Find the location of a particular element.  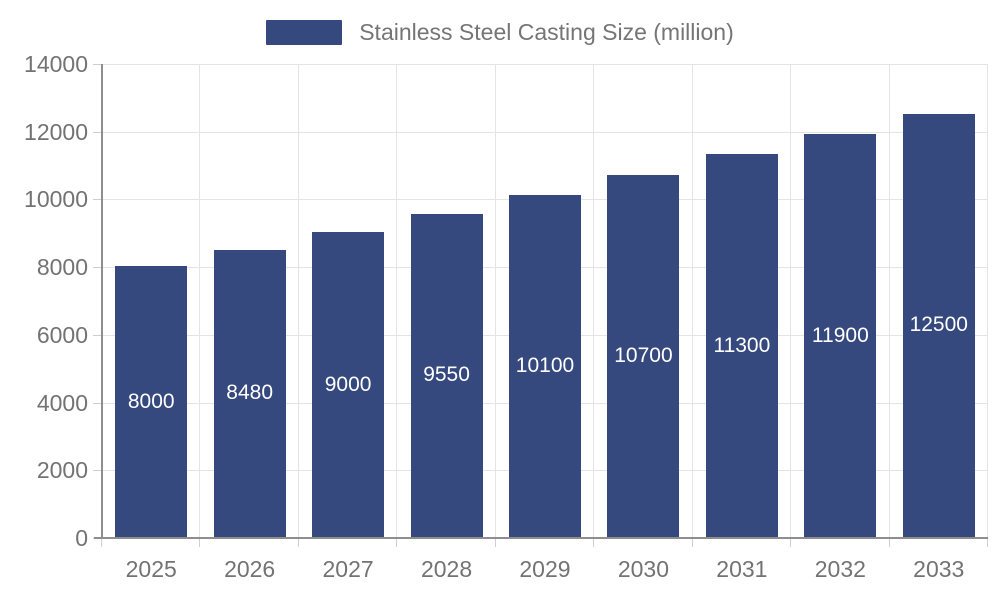

bar-value-label: 10100 is located at coordinates (545, 366).